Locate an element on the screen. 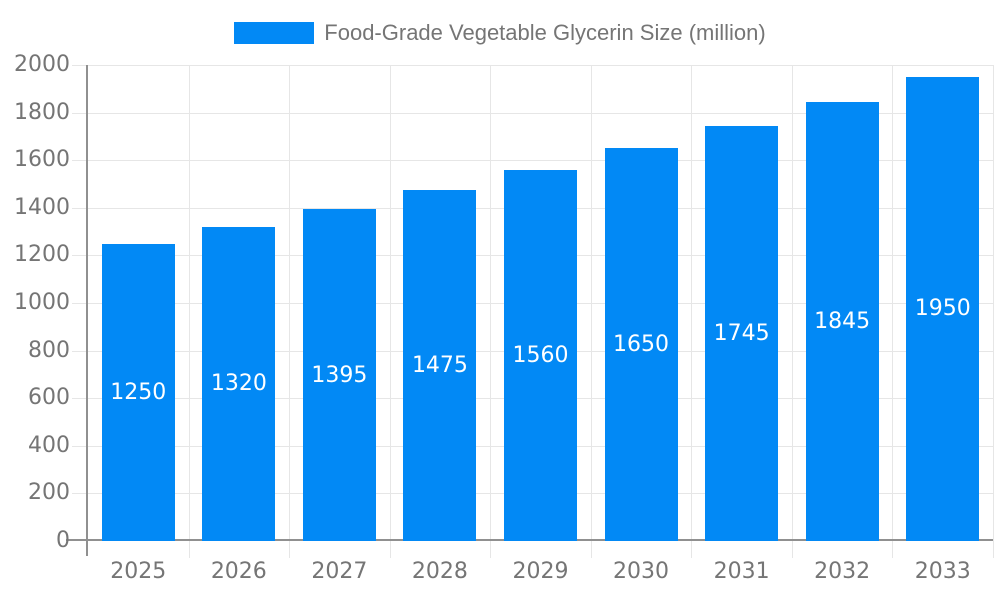 This screenshot has width=1000, height=600. bar-value-label: 1650 is located at coordinates (641, 345).